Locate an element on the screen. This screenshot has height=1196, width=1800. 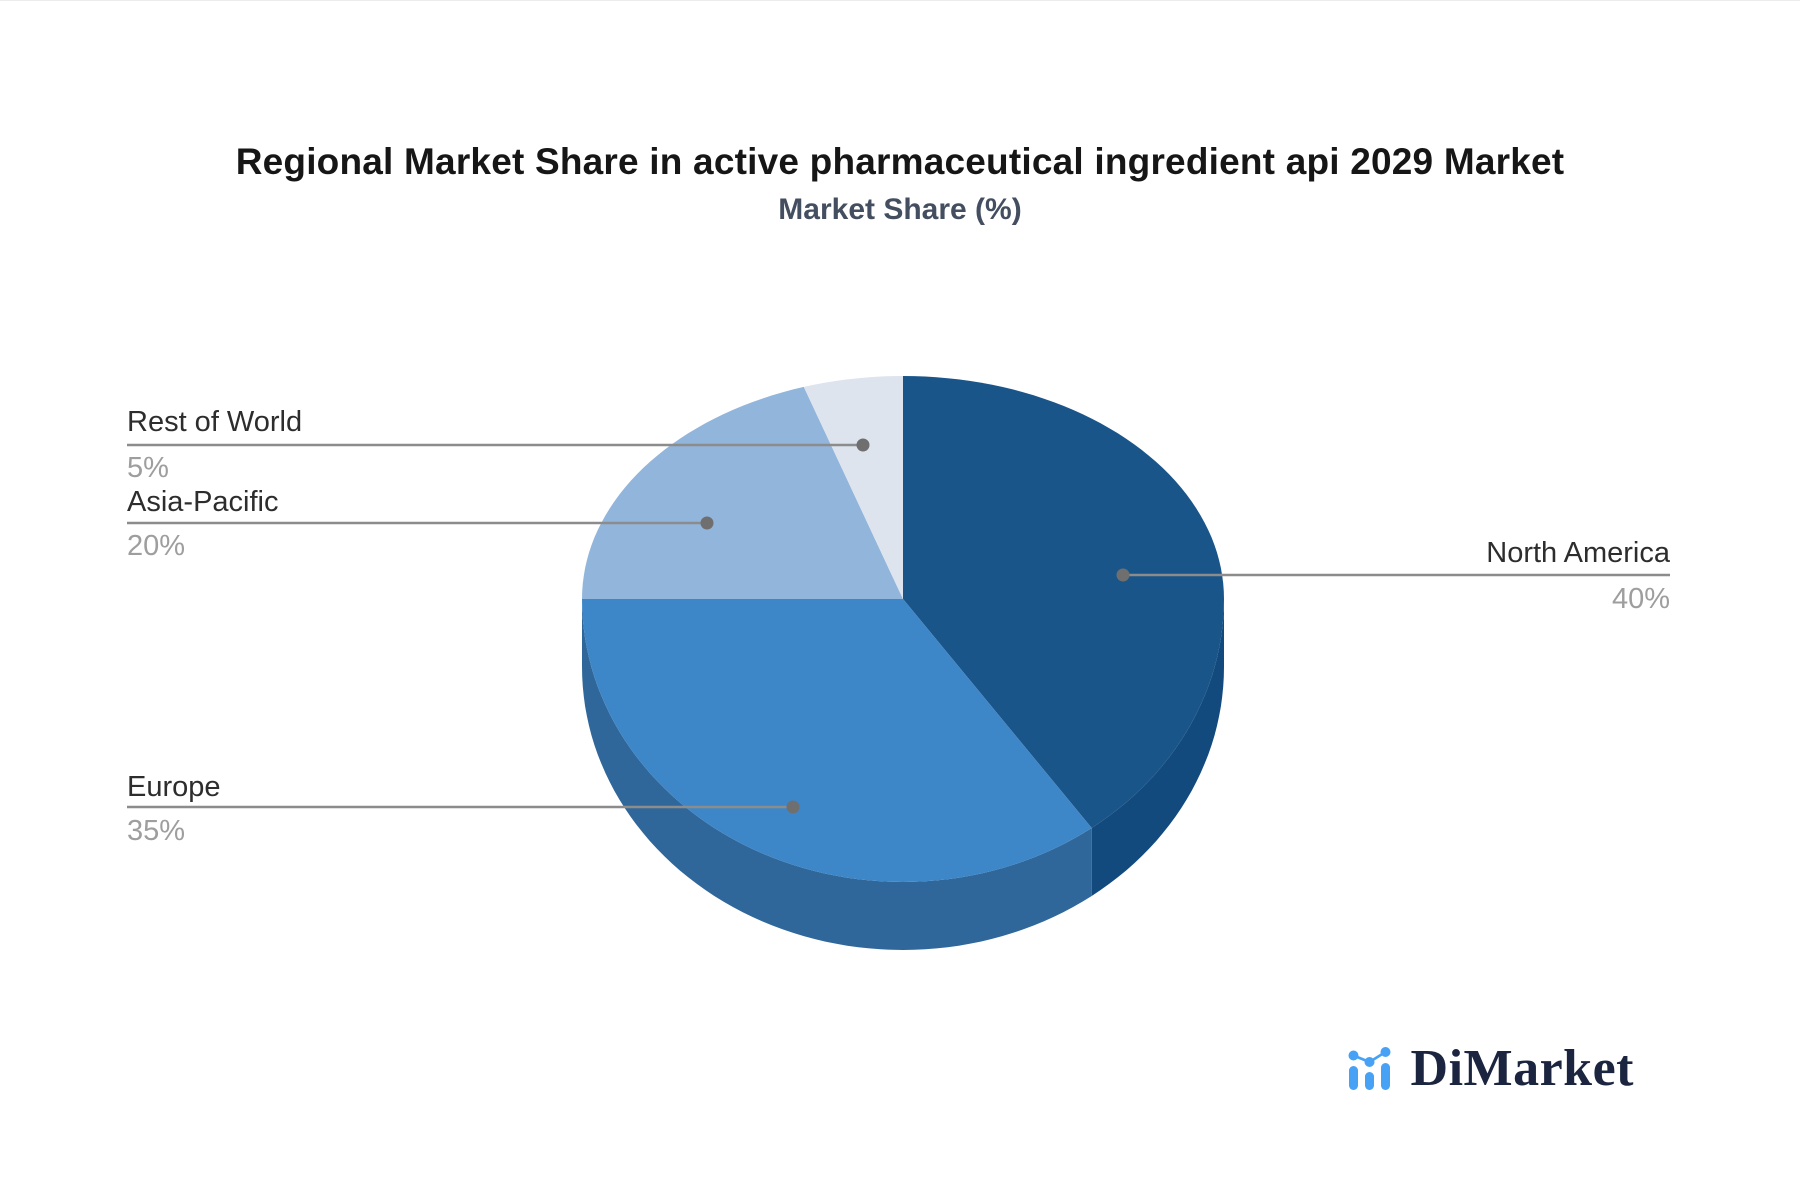
pie-wall-north-america is located at coordinates (1157, 747).